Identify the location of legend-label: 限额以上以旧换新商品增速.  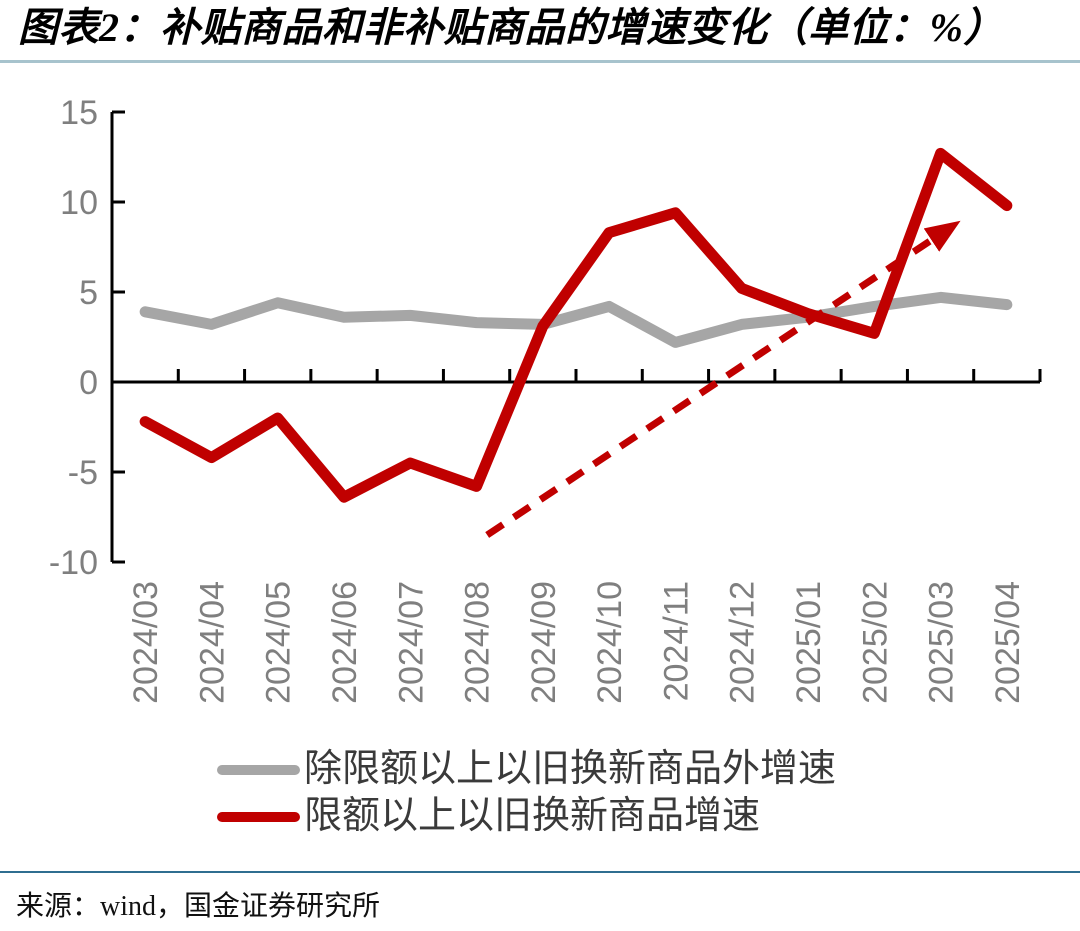
(532, 816).